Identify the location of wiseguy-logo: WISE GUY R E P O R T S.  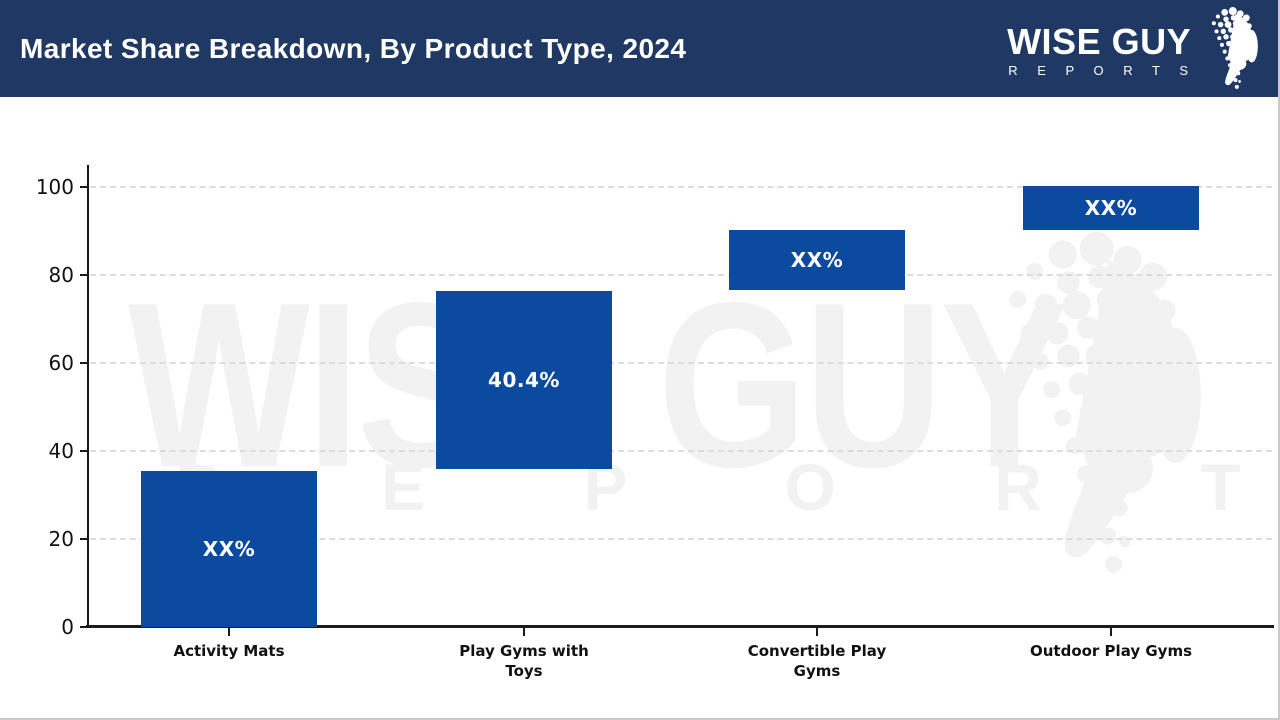
(1132, 50).